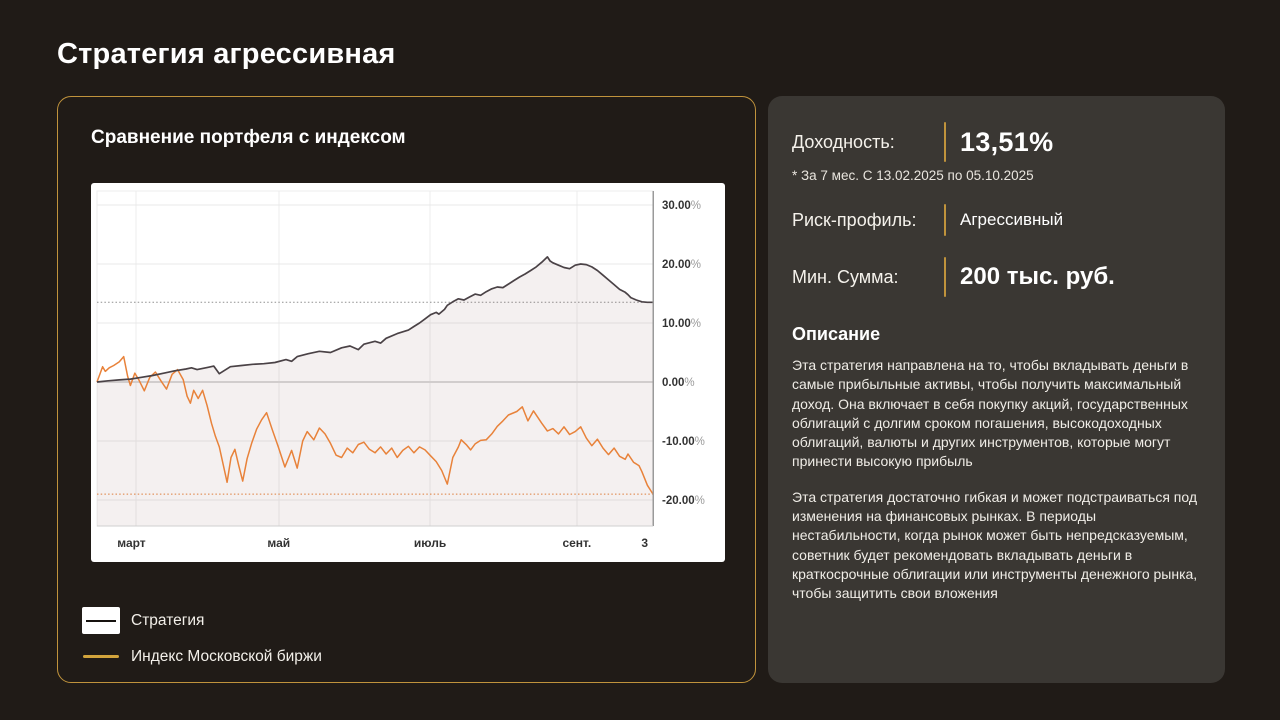 Image resolution: width=1280 pixels, height=720 pixels. I want to click on legend-item-index: Индекс Московской биржи, so click(202, 656).